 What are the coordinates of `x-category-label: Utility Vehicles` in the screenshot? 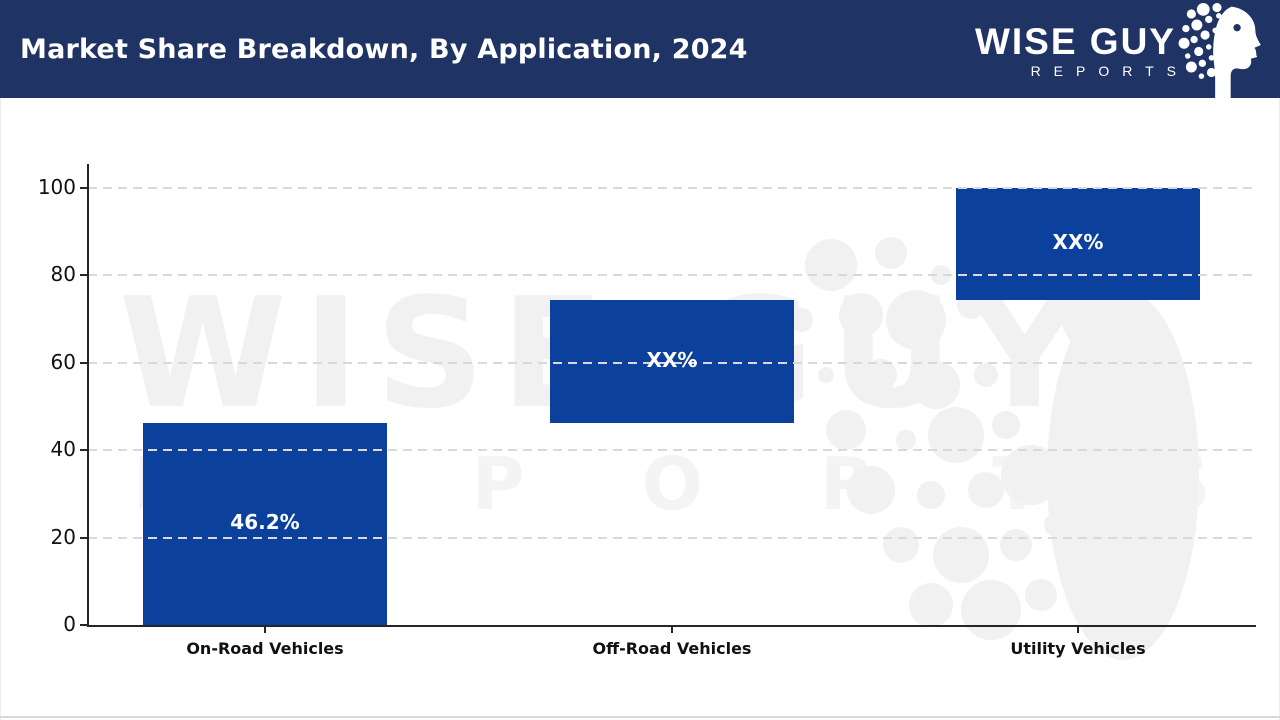 It's located at (1078, 648).